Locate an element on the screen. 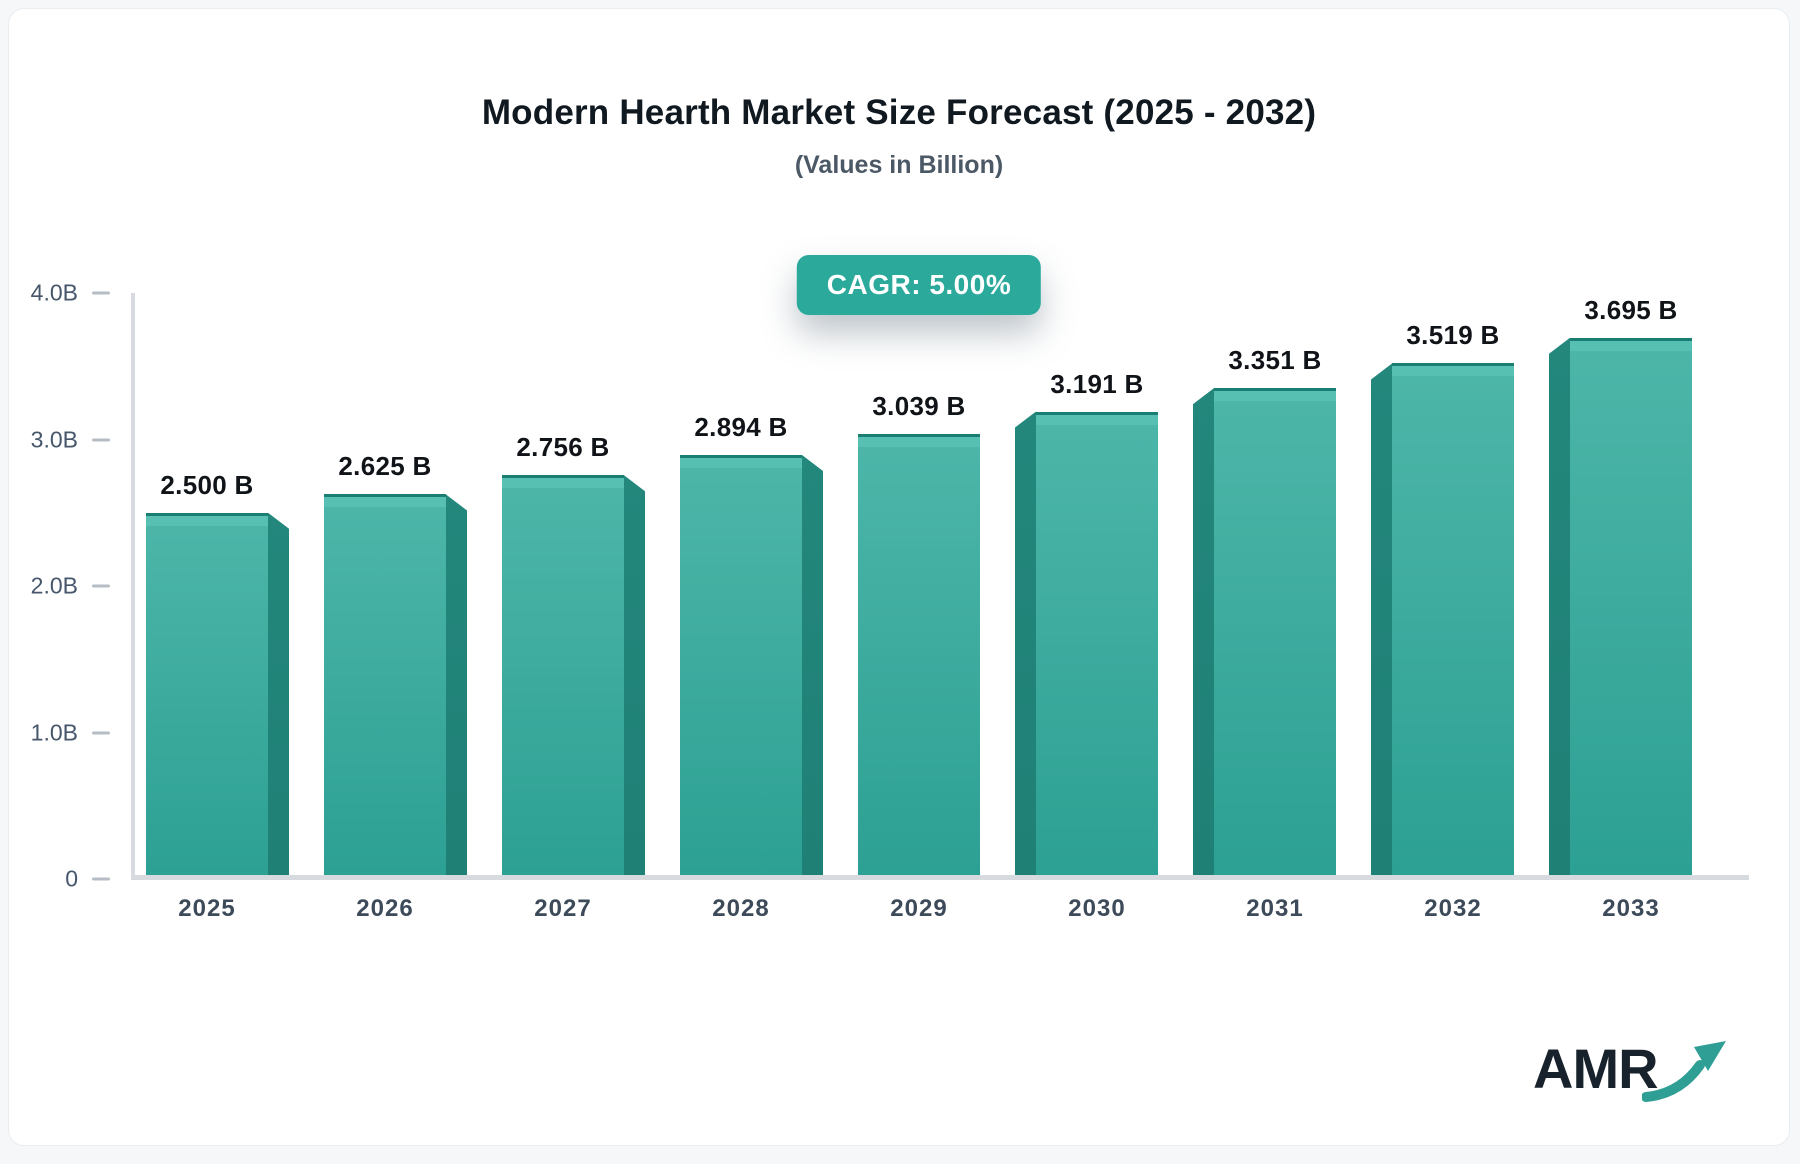 The height and width of the screenshot is (1164, 1800). bar-2032 is located at coordinates (1453, 621).